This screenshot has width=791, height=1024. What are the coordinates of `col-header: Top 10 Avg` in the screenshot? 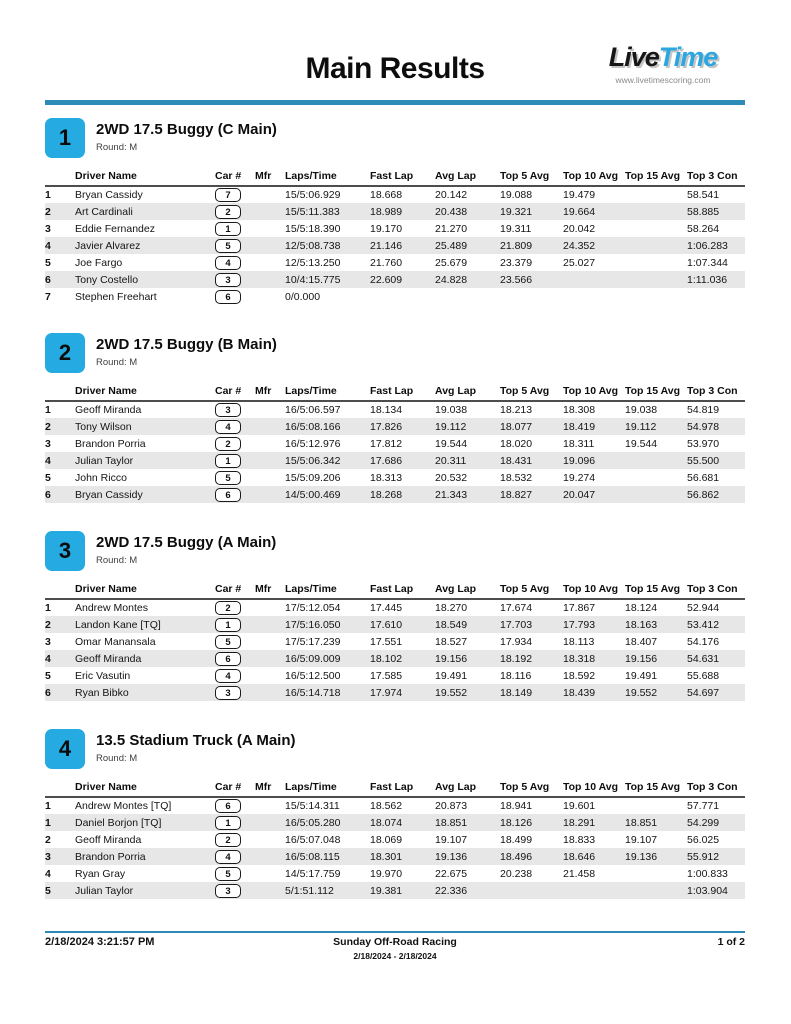 It's located at (594, 177).